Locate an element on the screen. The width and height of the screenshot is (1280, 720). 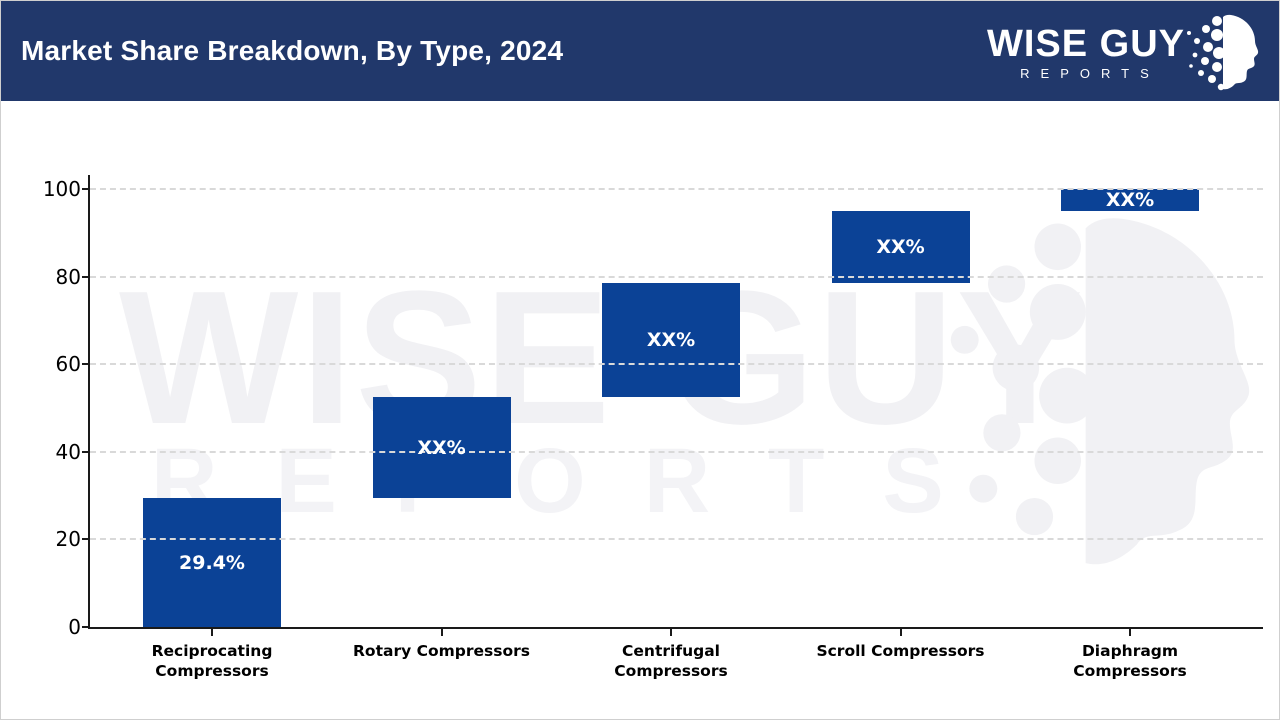
bar-reciprocating-compressors is located at coordinates (212, 562).